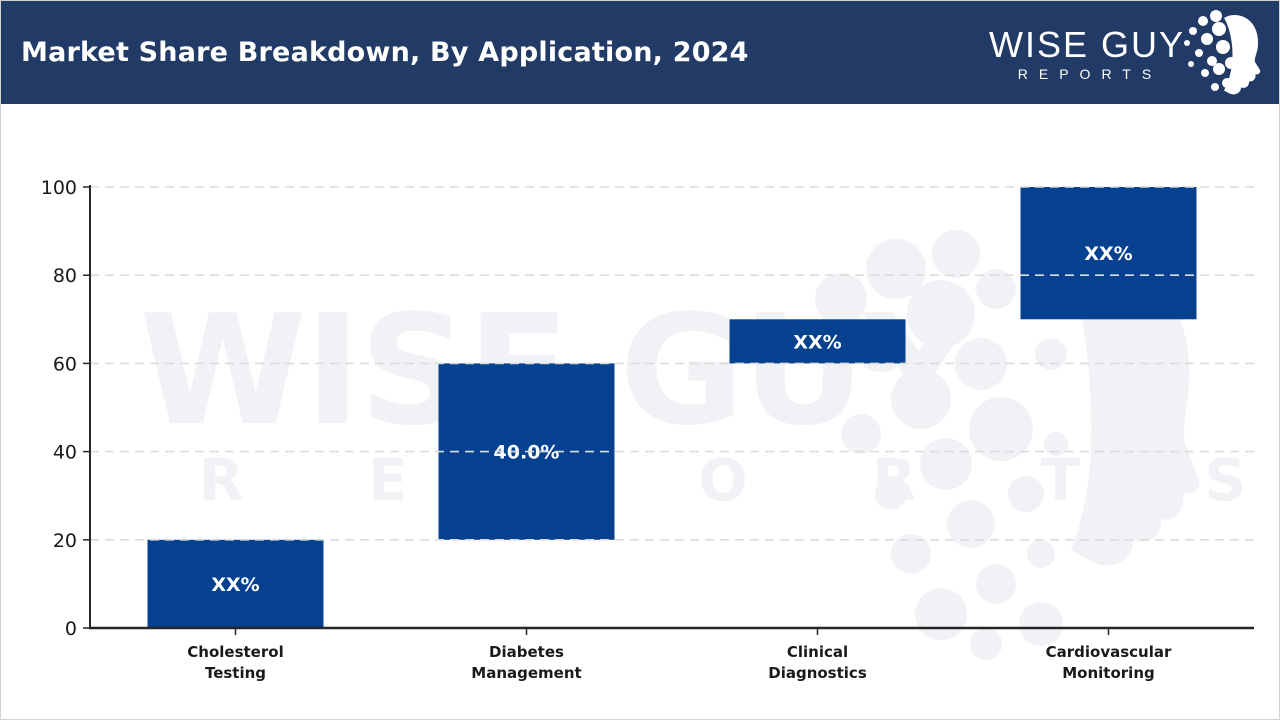  Describe the element at coordinates (65, 276) in the screenshot. I see `y-tick-label: 80` at that location.